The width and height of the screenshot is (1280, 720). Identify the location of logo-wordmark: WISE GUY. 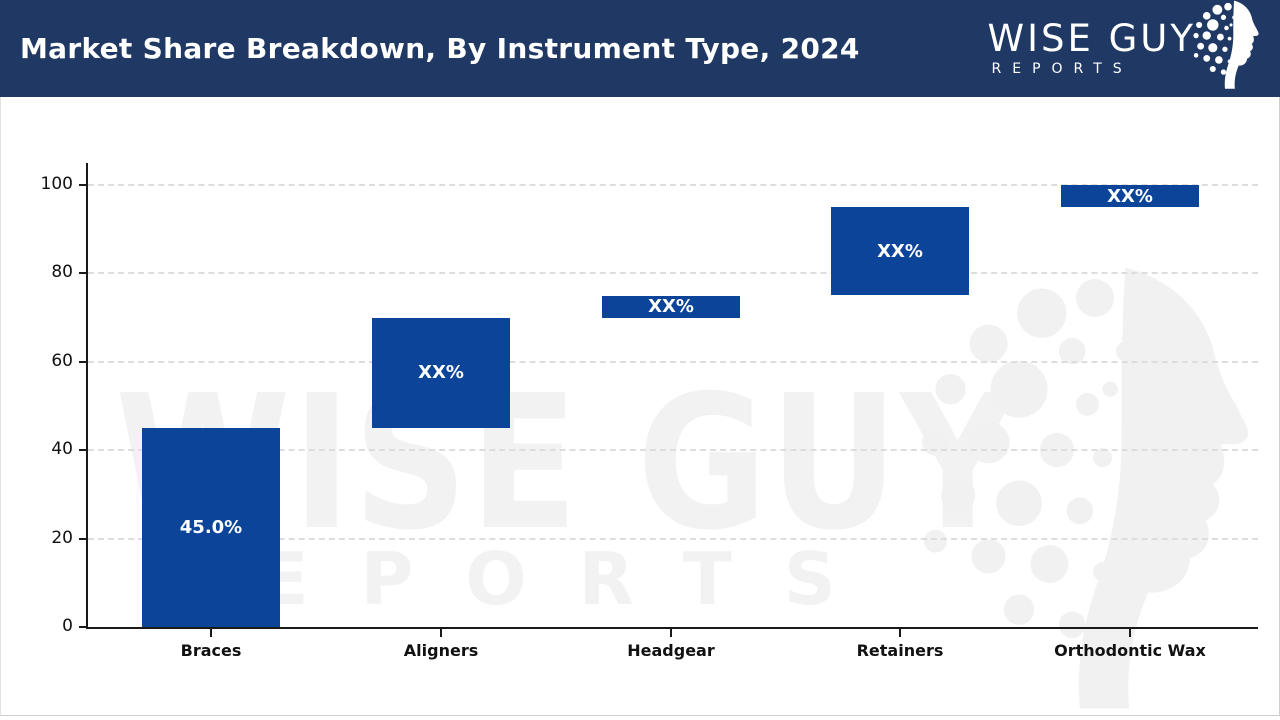
(1091, 38).